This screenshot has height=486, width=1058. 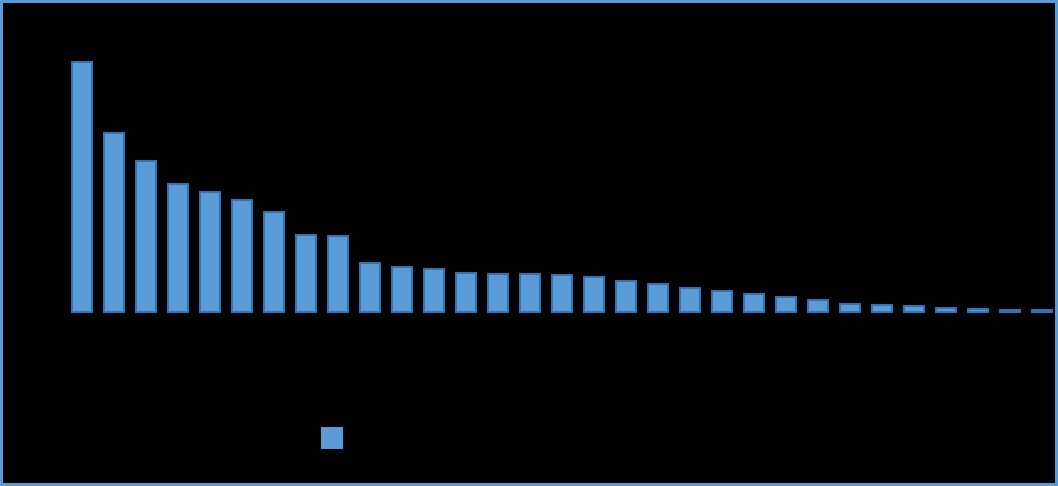 I want to click on legend-color-swatch-icon, so click(x=332, y=438).